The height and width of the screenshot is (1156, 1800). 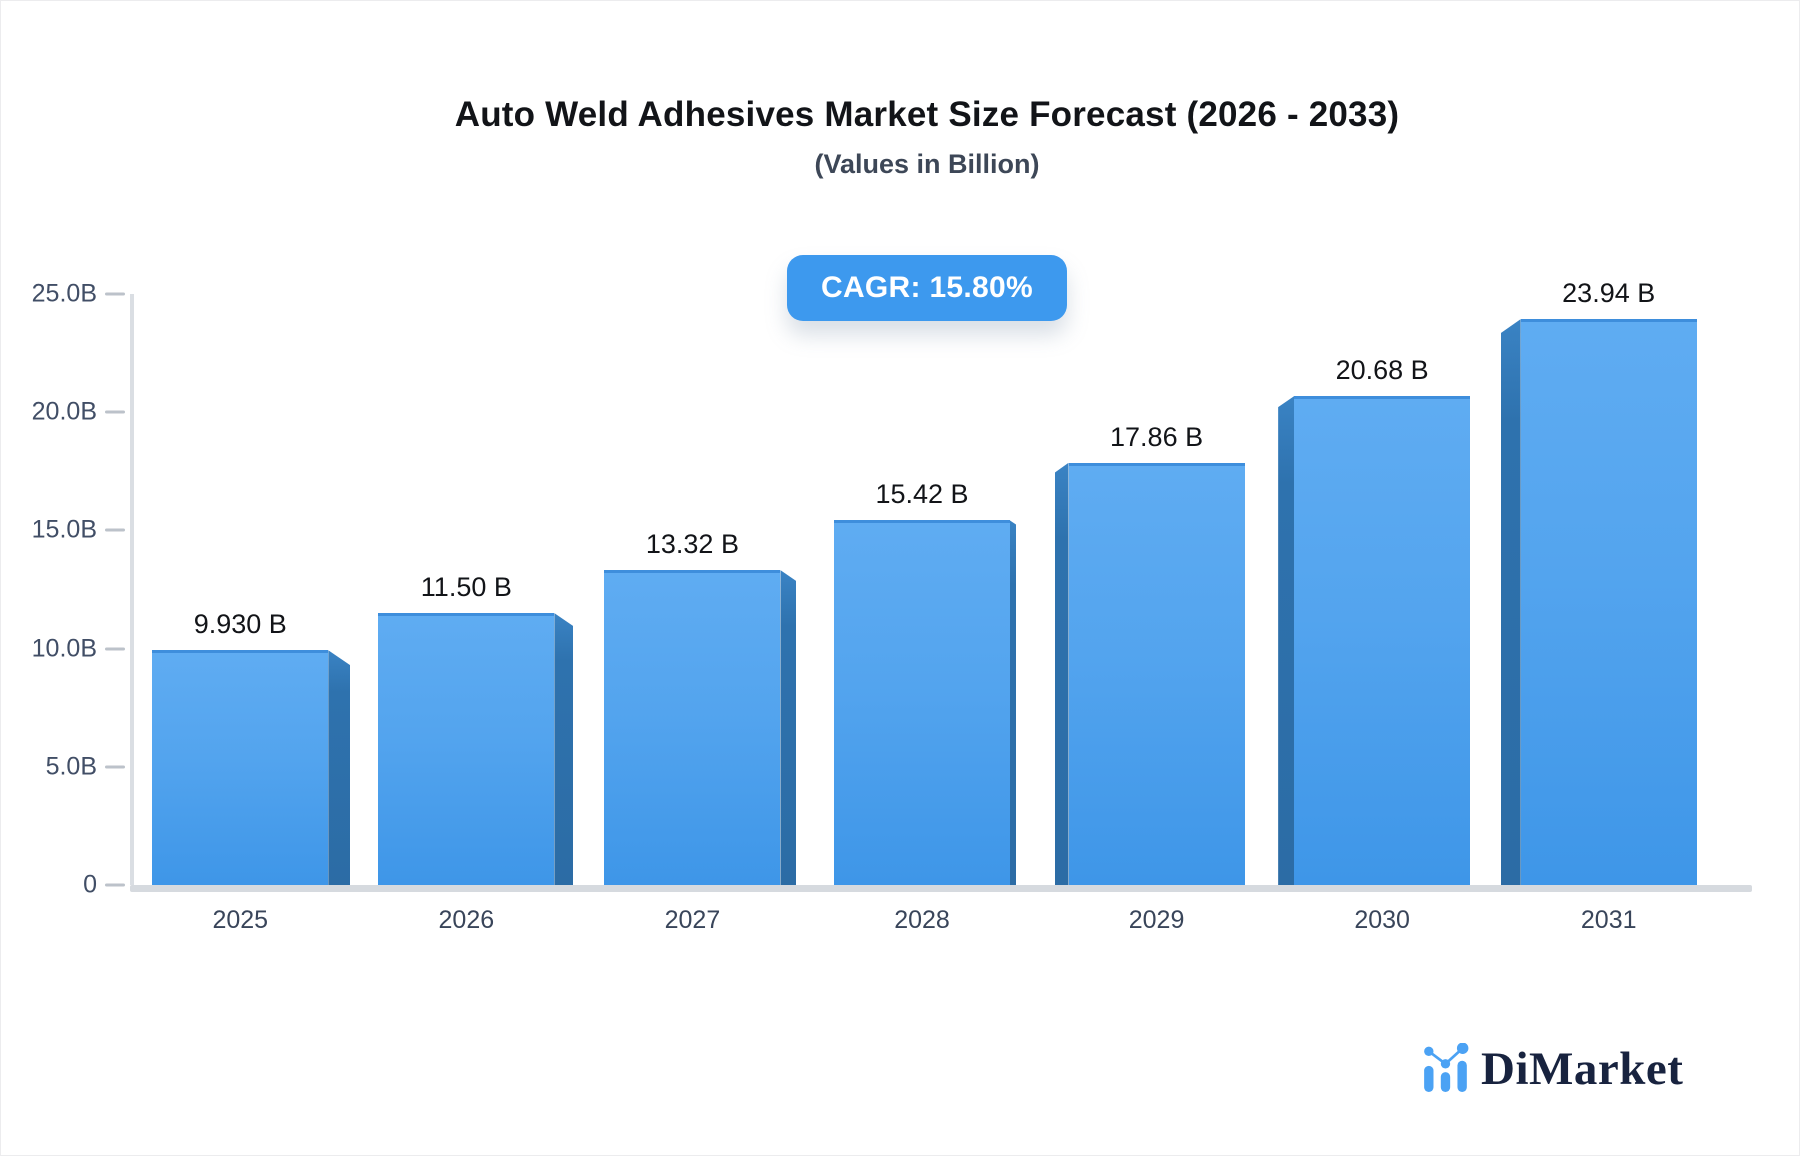 What do you see at coordinates (466, 587) in the screenshot?
I see `bar-value-label: 11.50 B` at bounding box center [466, 587].